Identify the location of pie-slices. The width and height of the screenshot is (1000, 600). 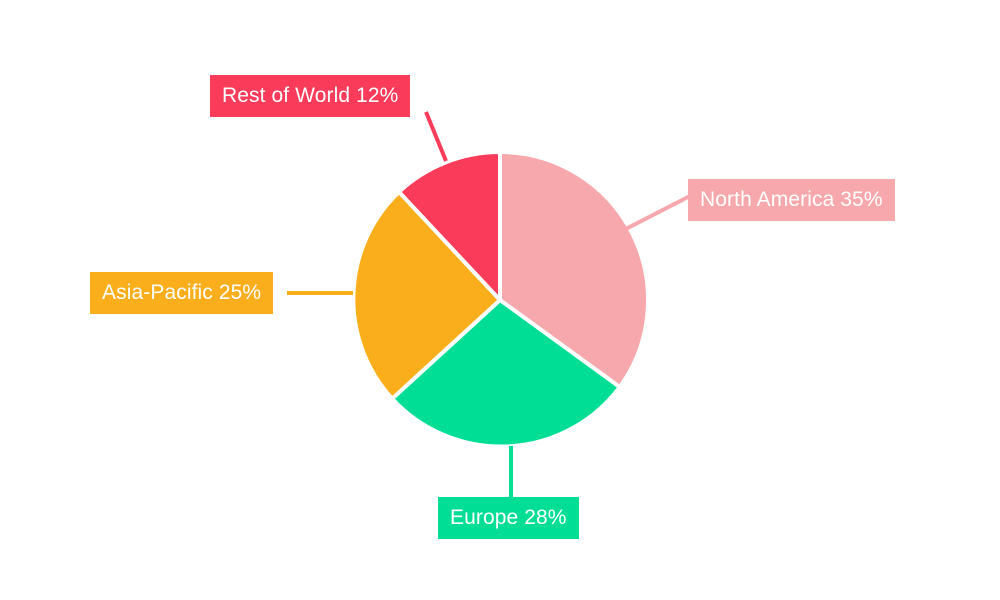
(500, 299).